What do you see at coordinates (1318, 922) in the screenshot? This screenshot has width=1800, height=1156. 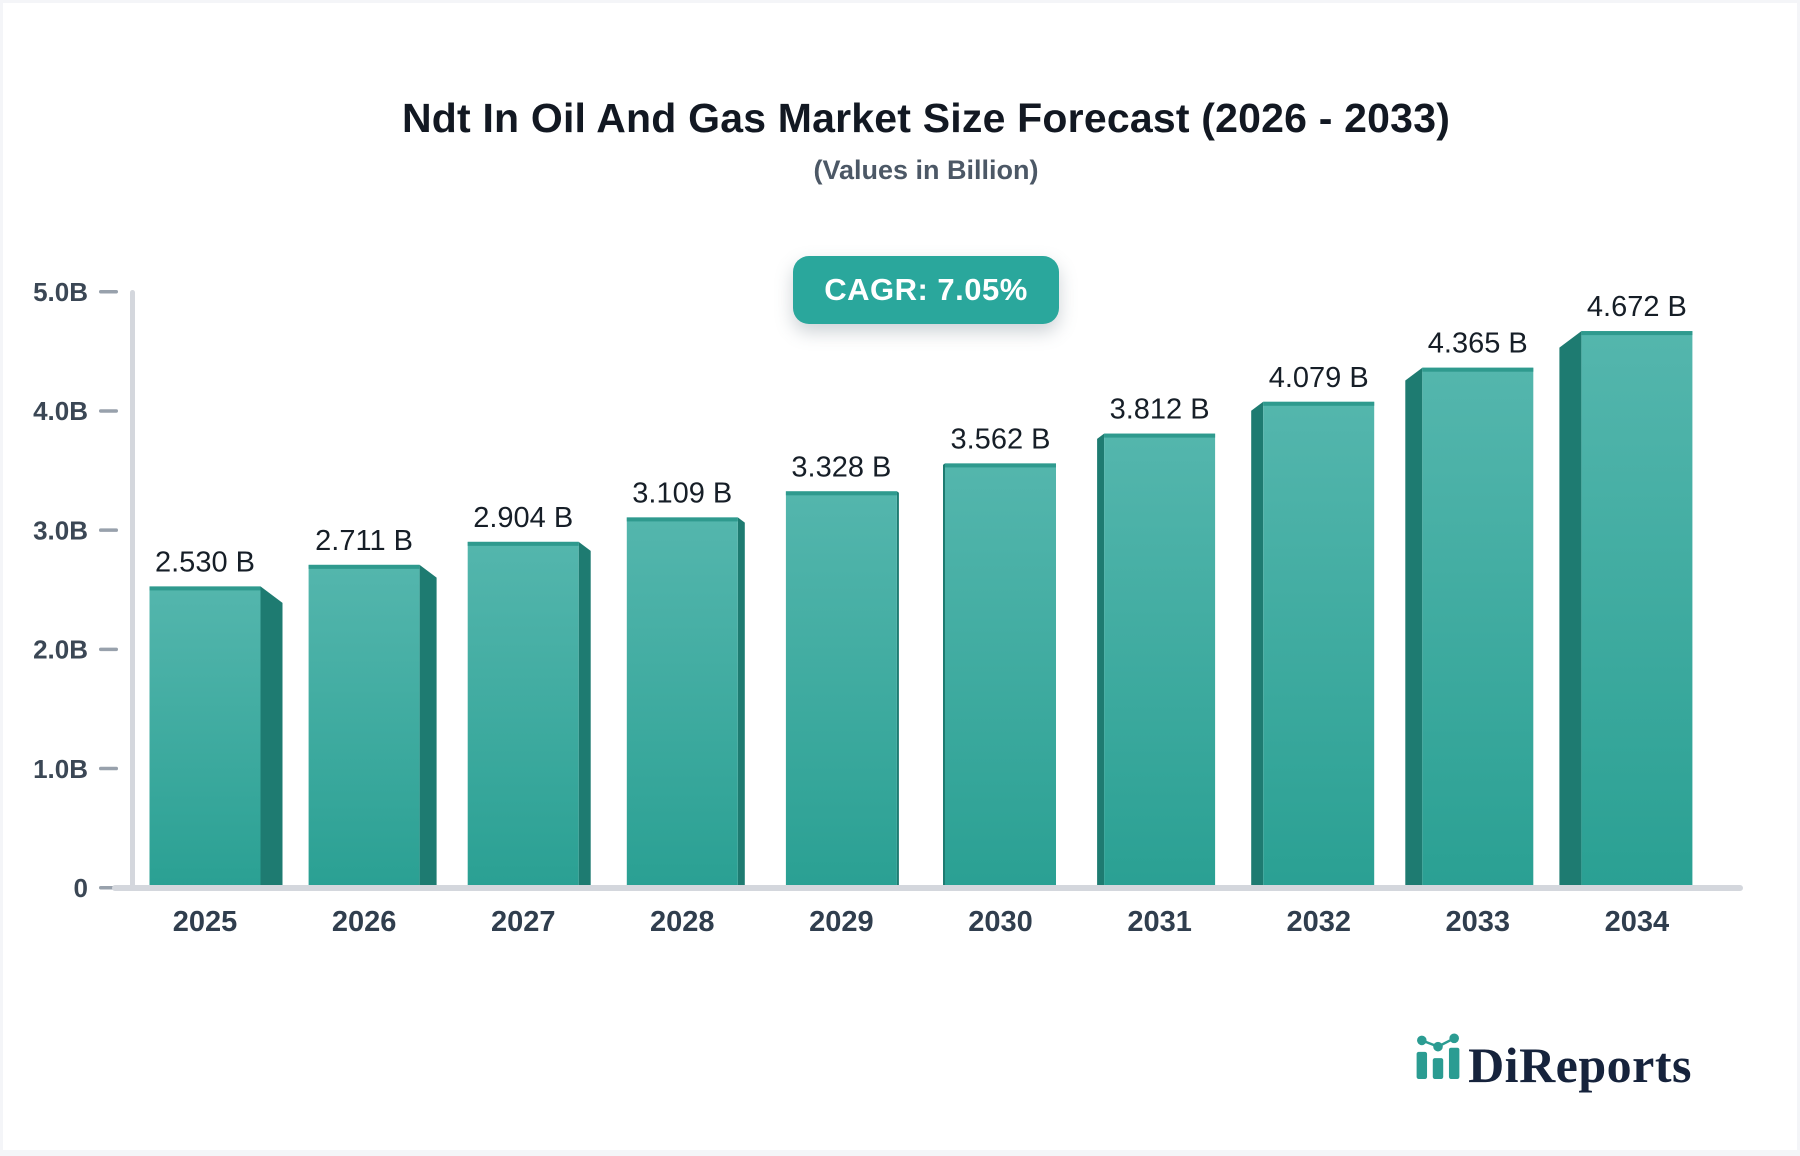 I see `x-tick-label-2032: 2032` at bounding box center [1318, 922].